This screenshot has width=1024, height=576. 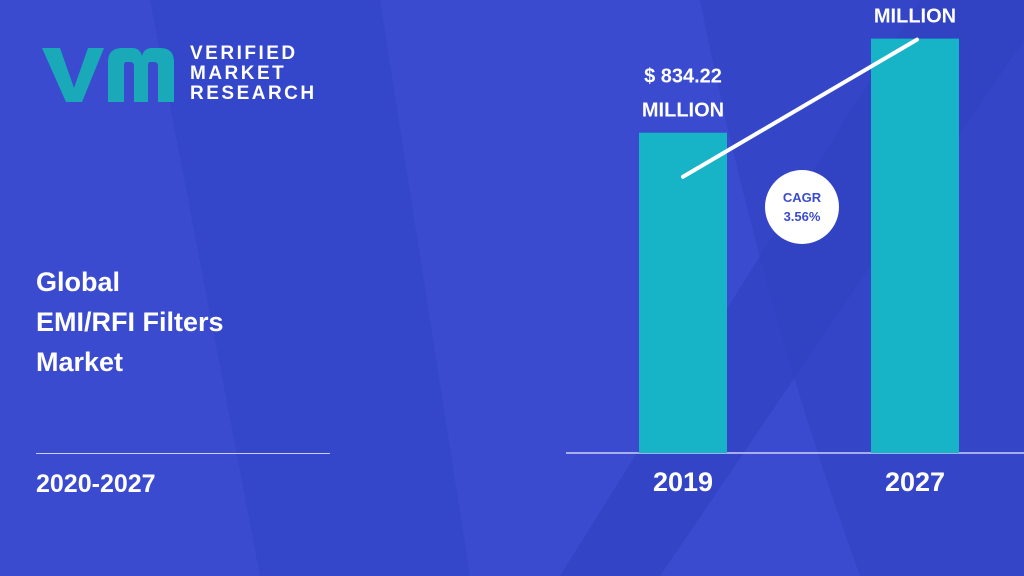 I want to click on data-label-unit-2027: MILLION, so click(x=915, y=17).